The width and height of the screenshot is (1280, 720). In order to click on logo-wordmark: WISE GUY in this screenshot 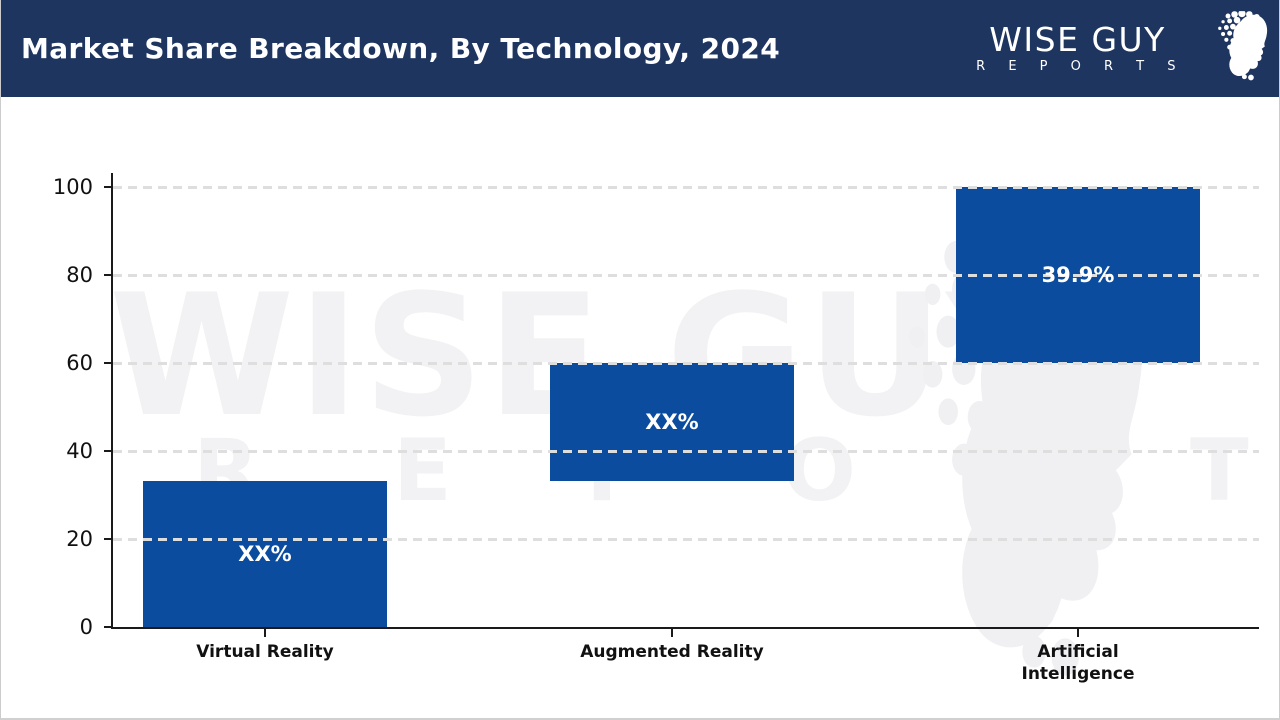, I will do `click(1077, 39)`.